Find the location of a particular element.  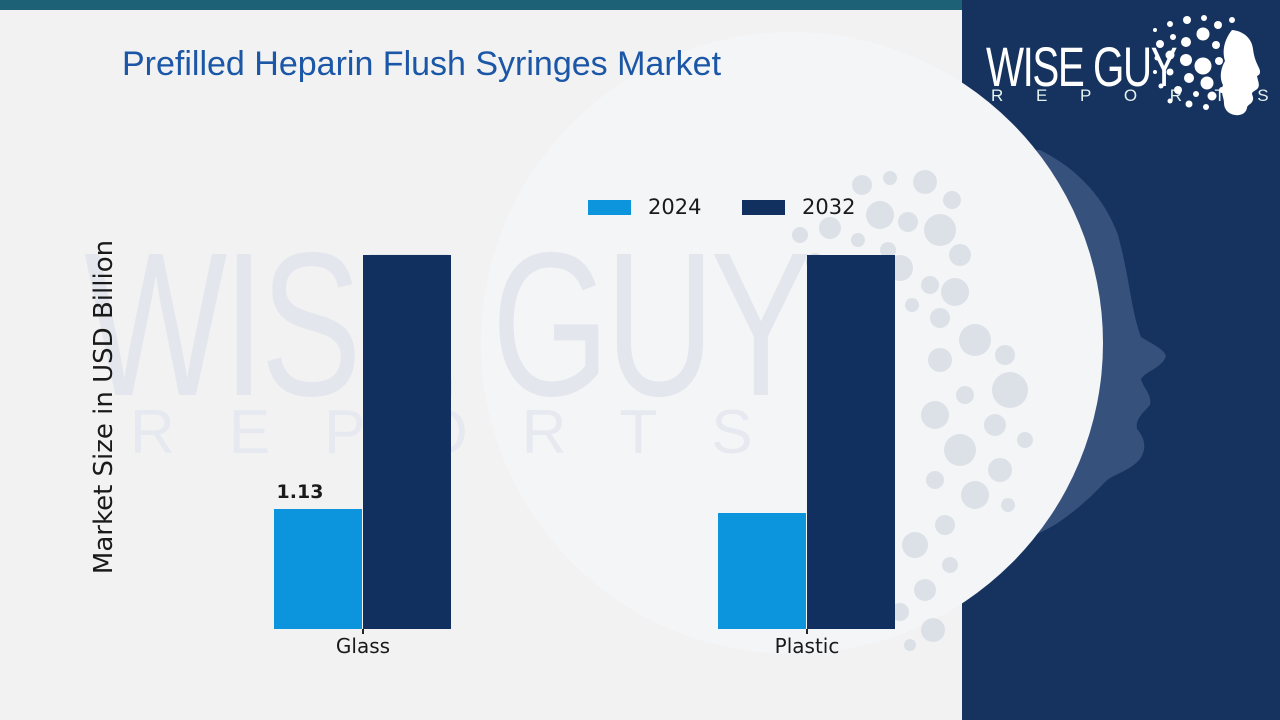

x-tick-plastic is located at coordinates (807, 631).